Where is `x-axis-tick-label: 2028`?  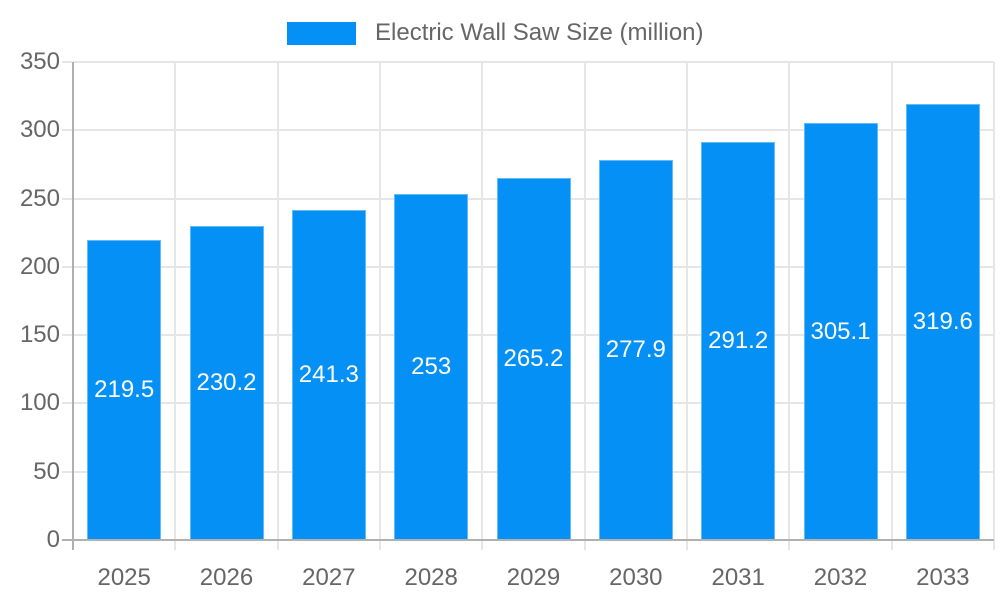 x-axis-tick-label: 2028 is located at coordinates (431, 577).